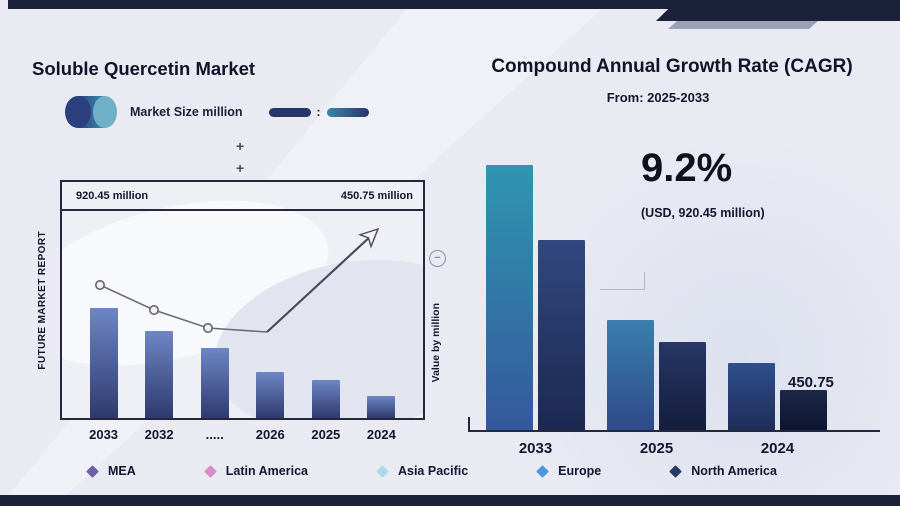 This screenshot has height=506, width=900. I want to click on top-accent-bar, so click(454, 4).